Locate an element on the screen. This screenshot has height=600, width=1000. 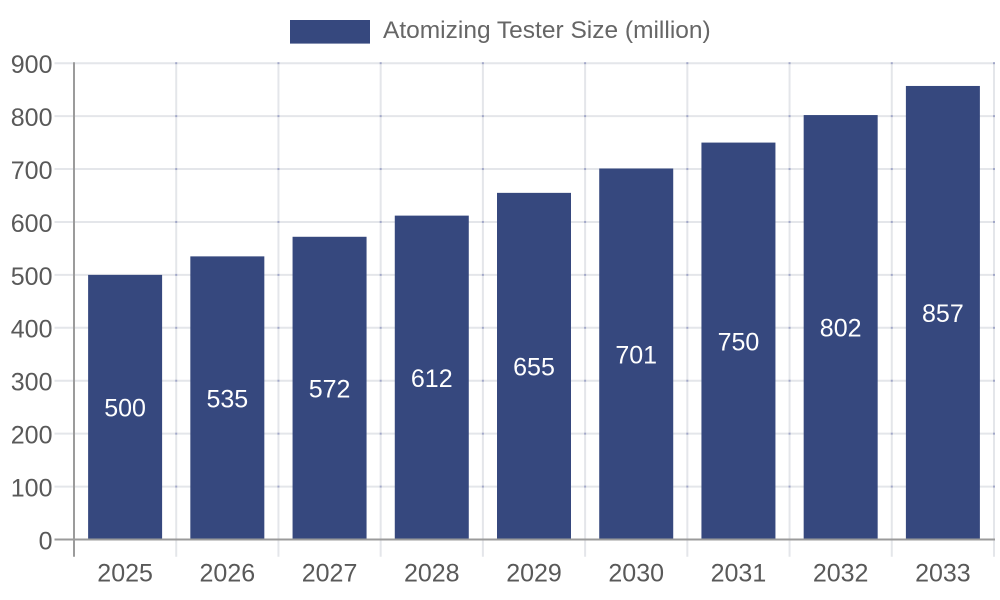
svg-text: 2029 is located at coordinates (534, 574).